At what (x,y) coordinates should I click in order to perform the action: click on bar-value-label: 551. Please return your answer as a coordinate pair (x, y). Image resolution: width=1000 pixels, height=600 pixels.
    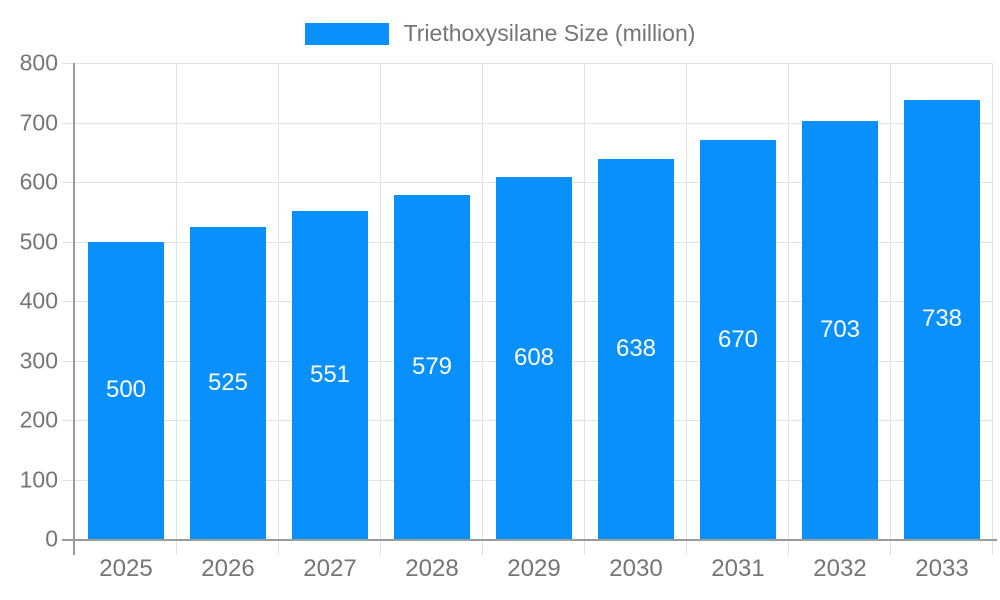
    Looking at the image, I should click on (330, 375).